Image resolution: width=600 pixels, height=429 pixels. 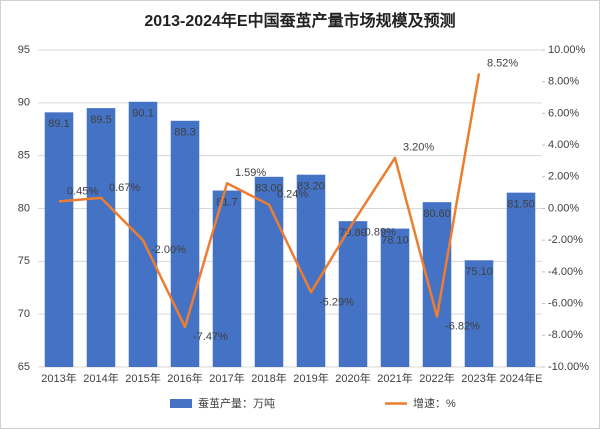 What do you see at coordinates (567, 50) in the screenshot?
I see `y2-tick-label: 10.00%` at bounding box center [567, 50].